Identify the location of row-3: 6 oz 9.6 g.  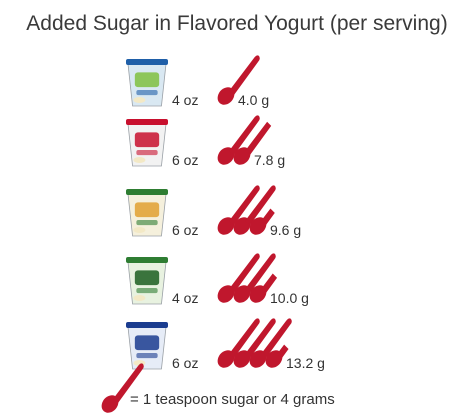
(213, 211).